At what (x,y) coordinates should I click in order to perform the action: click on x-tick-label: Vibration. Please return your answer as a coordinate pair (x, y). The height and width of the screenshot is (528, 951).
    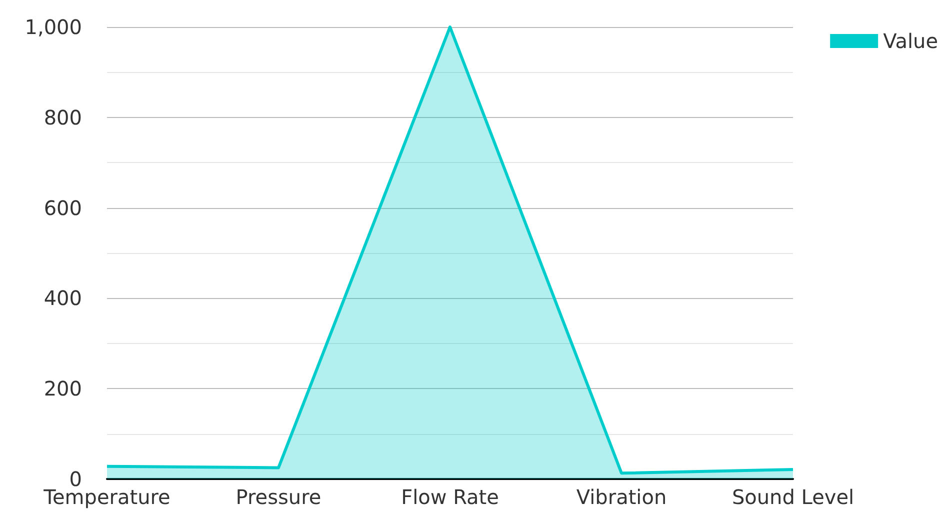
    Looking at the image, I should click on (621, 497).